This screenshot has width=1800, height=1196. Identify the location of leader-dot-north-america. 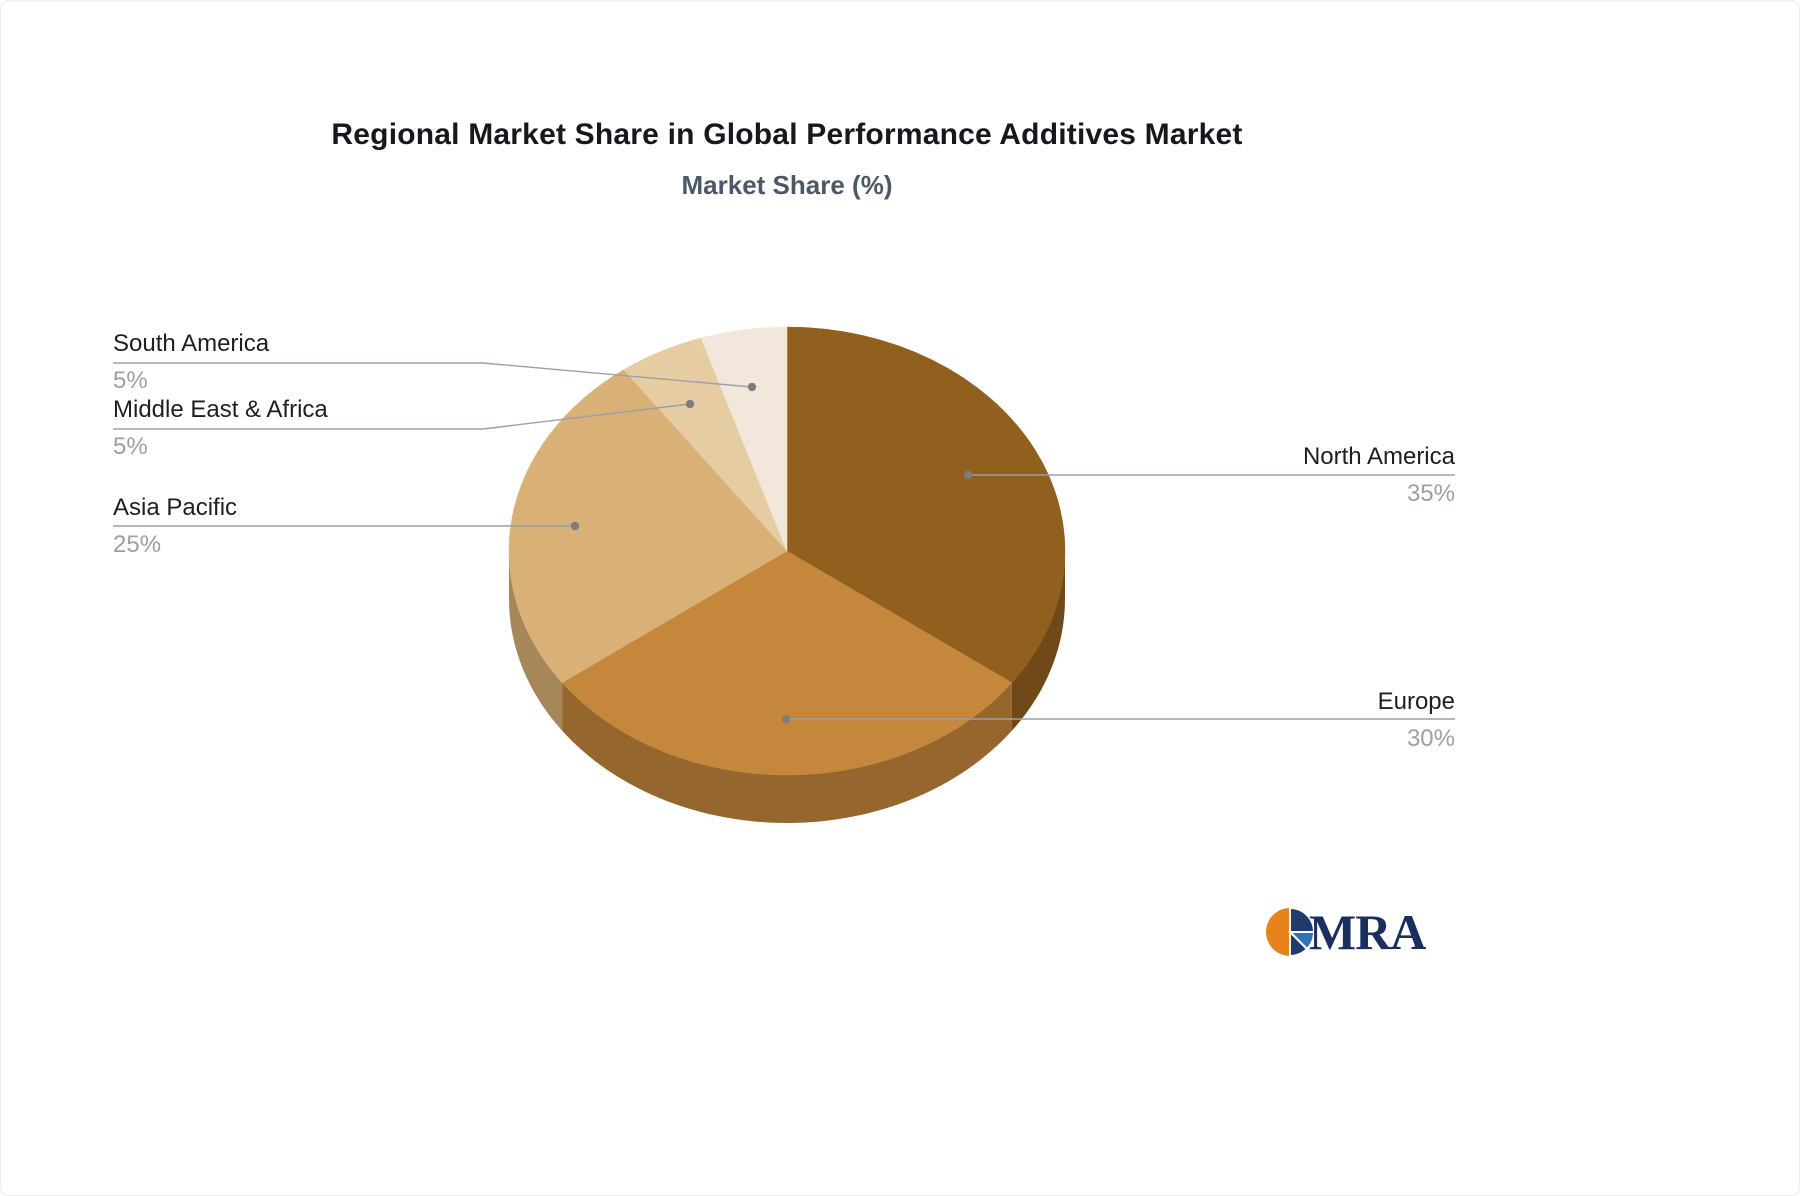
(968, 475).